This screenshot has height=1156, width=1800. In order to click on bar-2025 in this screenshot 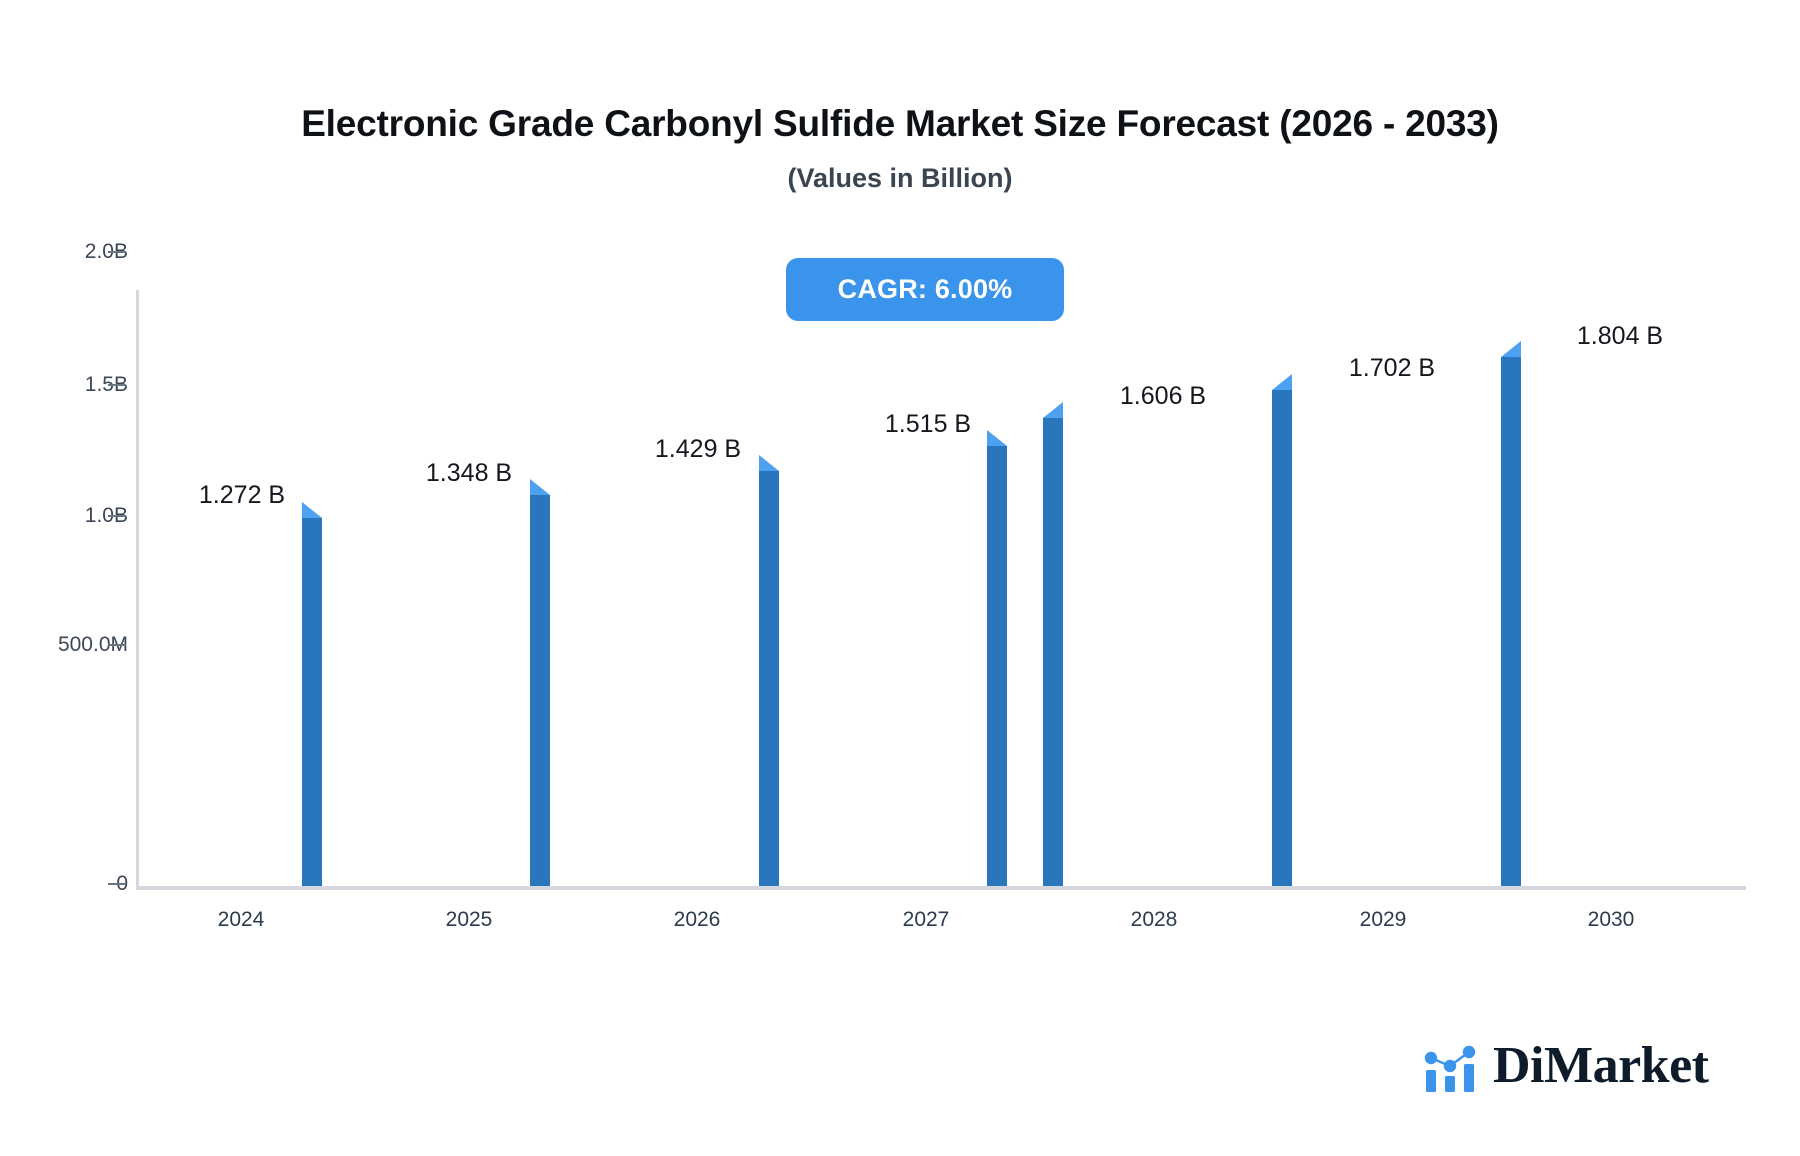, I will do `click(464, 682)`.